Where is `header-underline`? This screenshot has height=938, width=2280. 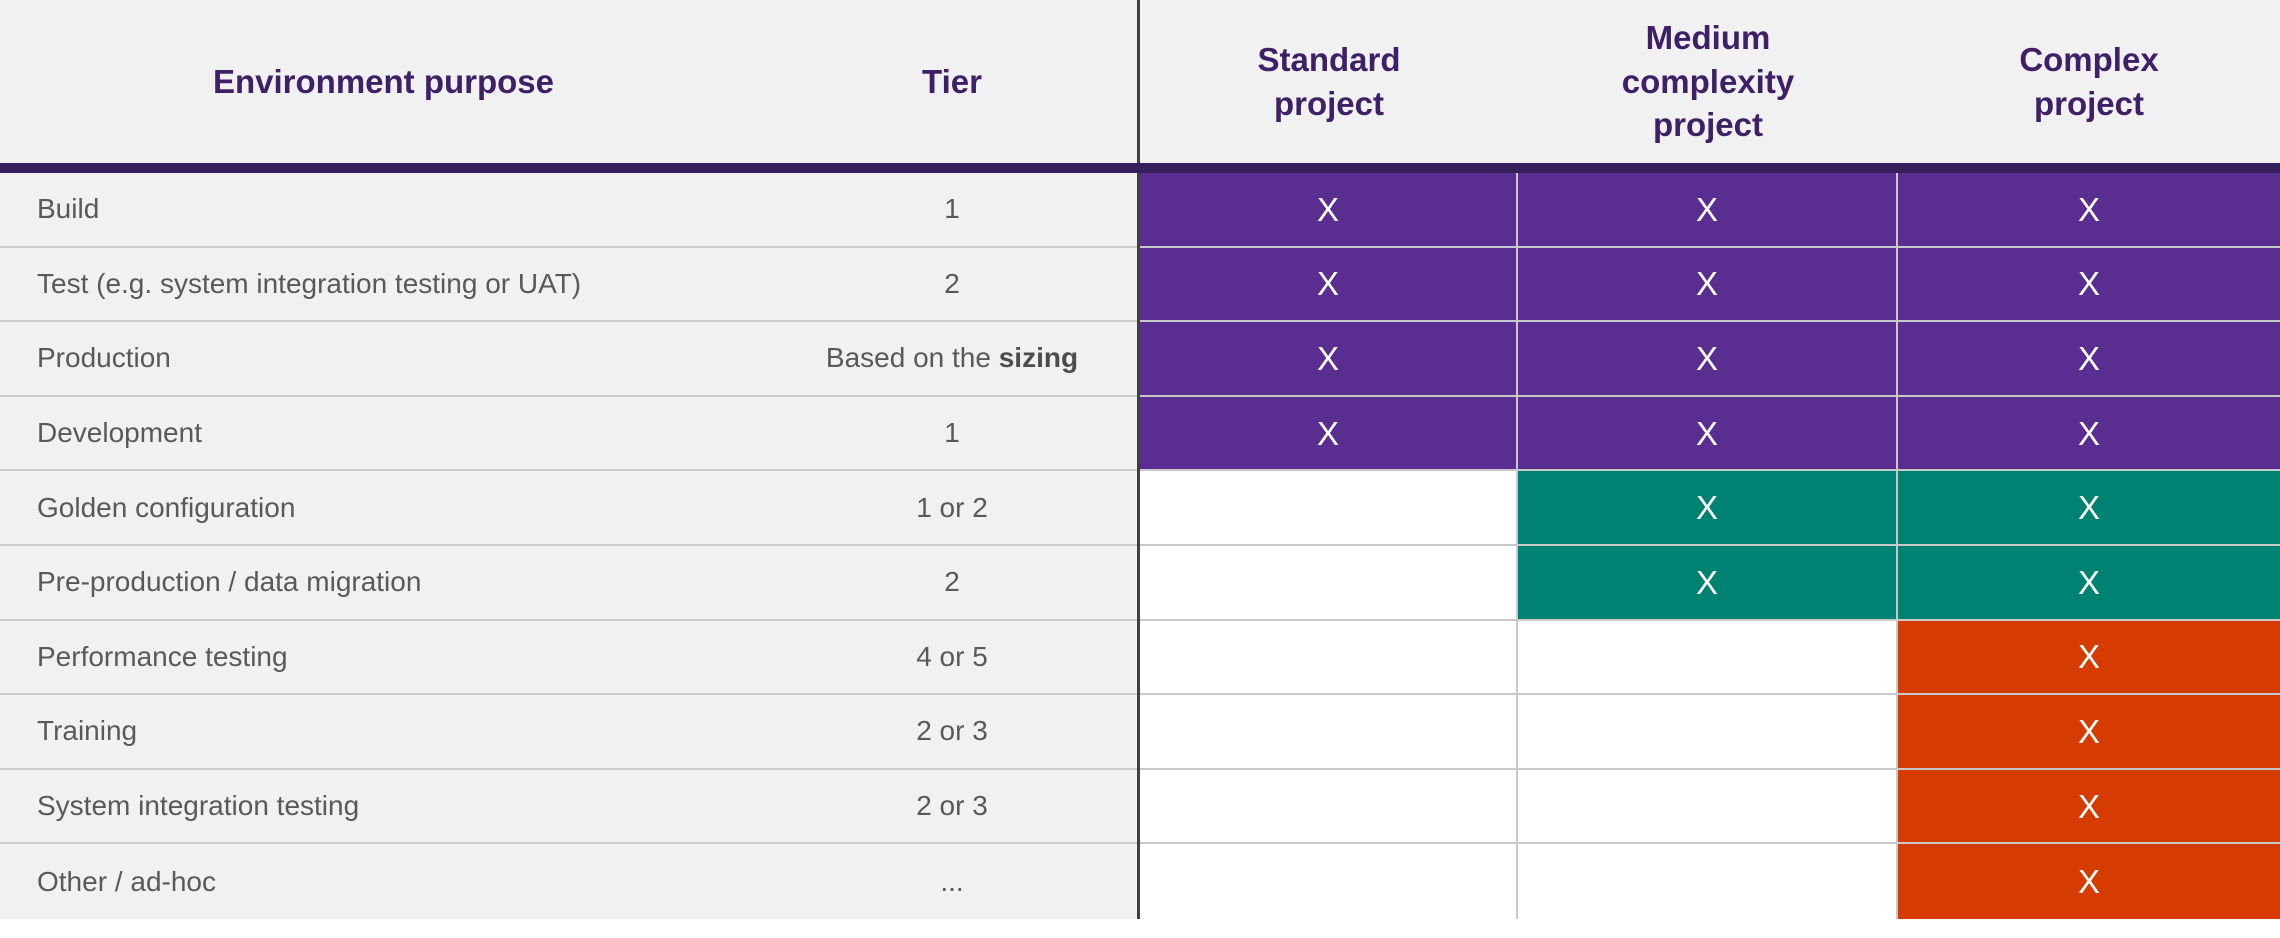 header-underline is located at coordinates (1140, 168).